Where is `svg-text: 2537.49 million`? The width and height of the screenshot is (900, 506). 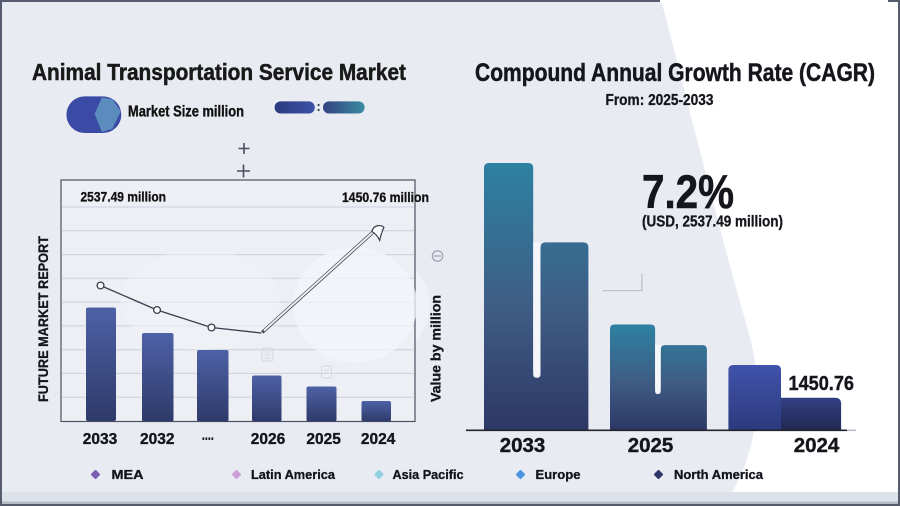
svg-text: 2537.49 million is located at coordinates (124, 197).